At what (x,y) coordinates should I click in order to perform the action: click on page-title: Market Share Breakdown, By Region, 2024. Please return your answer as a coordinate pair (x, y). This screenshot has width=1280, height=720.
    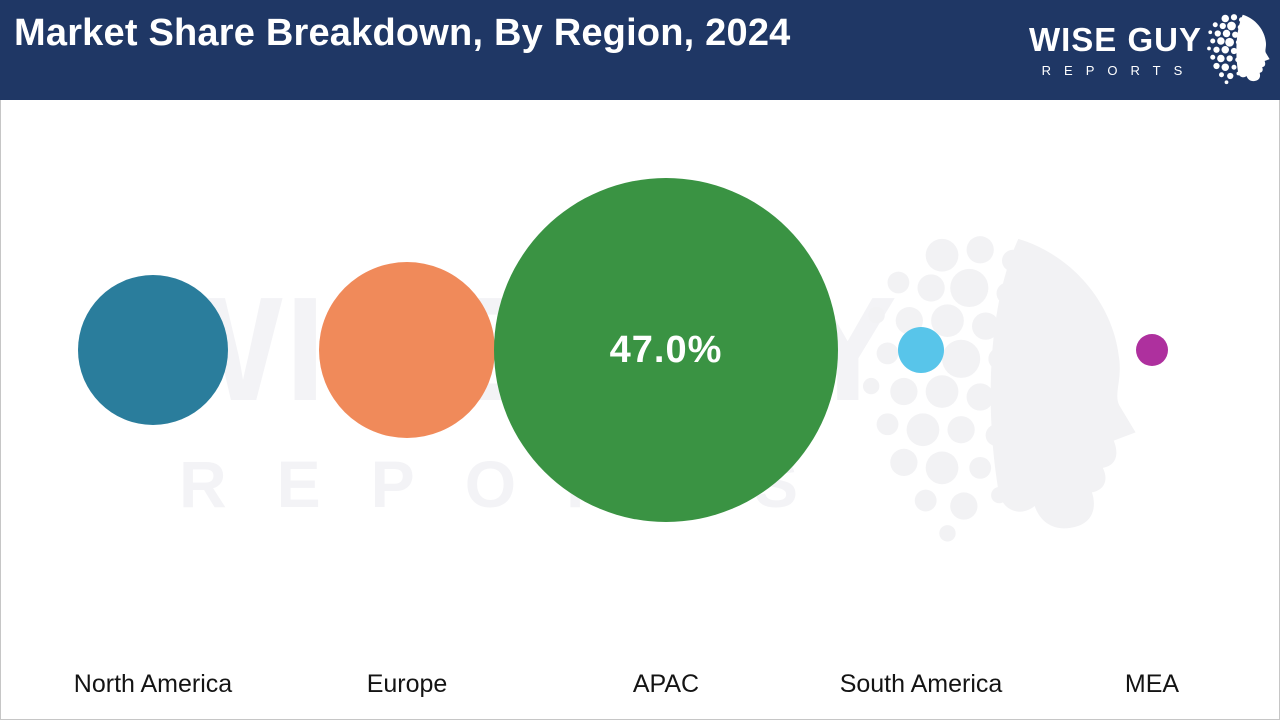
    Looking at the image, I should click on (402, 33).